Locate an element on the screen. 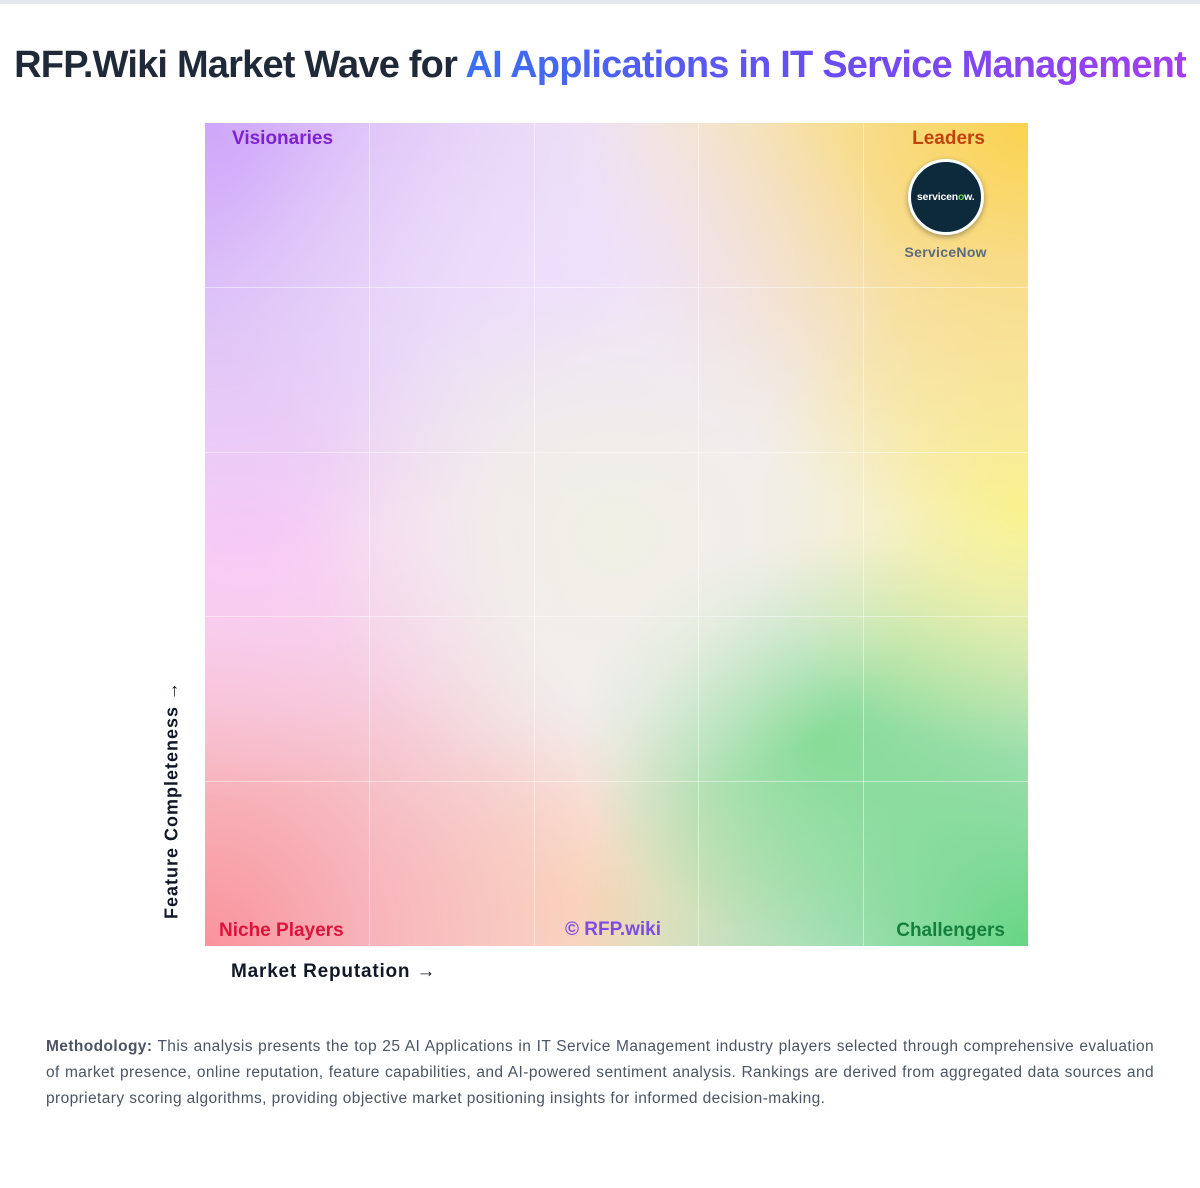 This screenshot has height=1188, width=1200. servicenow-logo: servicenow. is located at coordinates (945, 197).